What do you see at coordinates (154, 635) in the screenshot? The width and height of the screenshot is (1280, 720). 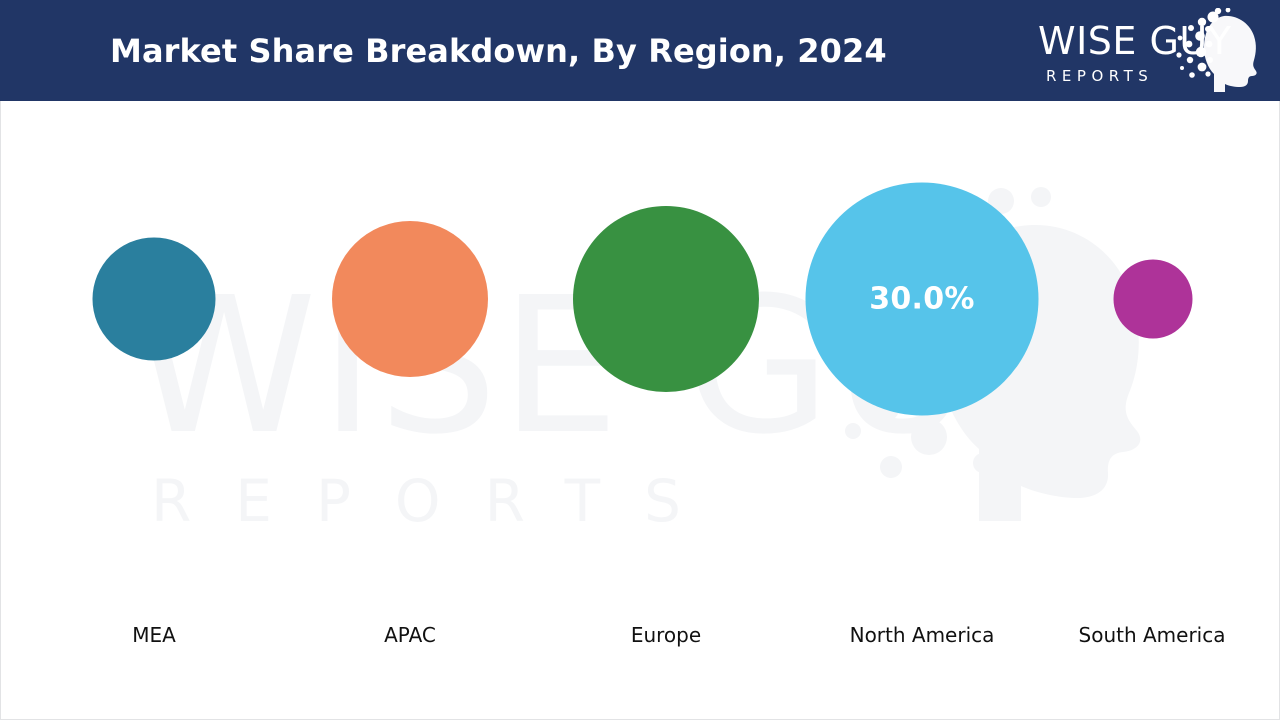 I see `category-label-mea: MEA` at bounding box center [154, 635].